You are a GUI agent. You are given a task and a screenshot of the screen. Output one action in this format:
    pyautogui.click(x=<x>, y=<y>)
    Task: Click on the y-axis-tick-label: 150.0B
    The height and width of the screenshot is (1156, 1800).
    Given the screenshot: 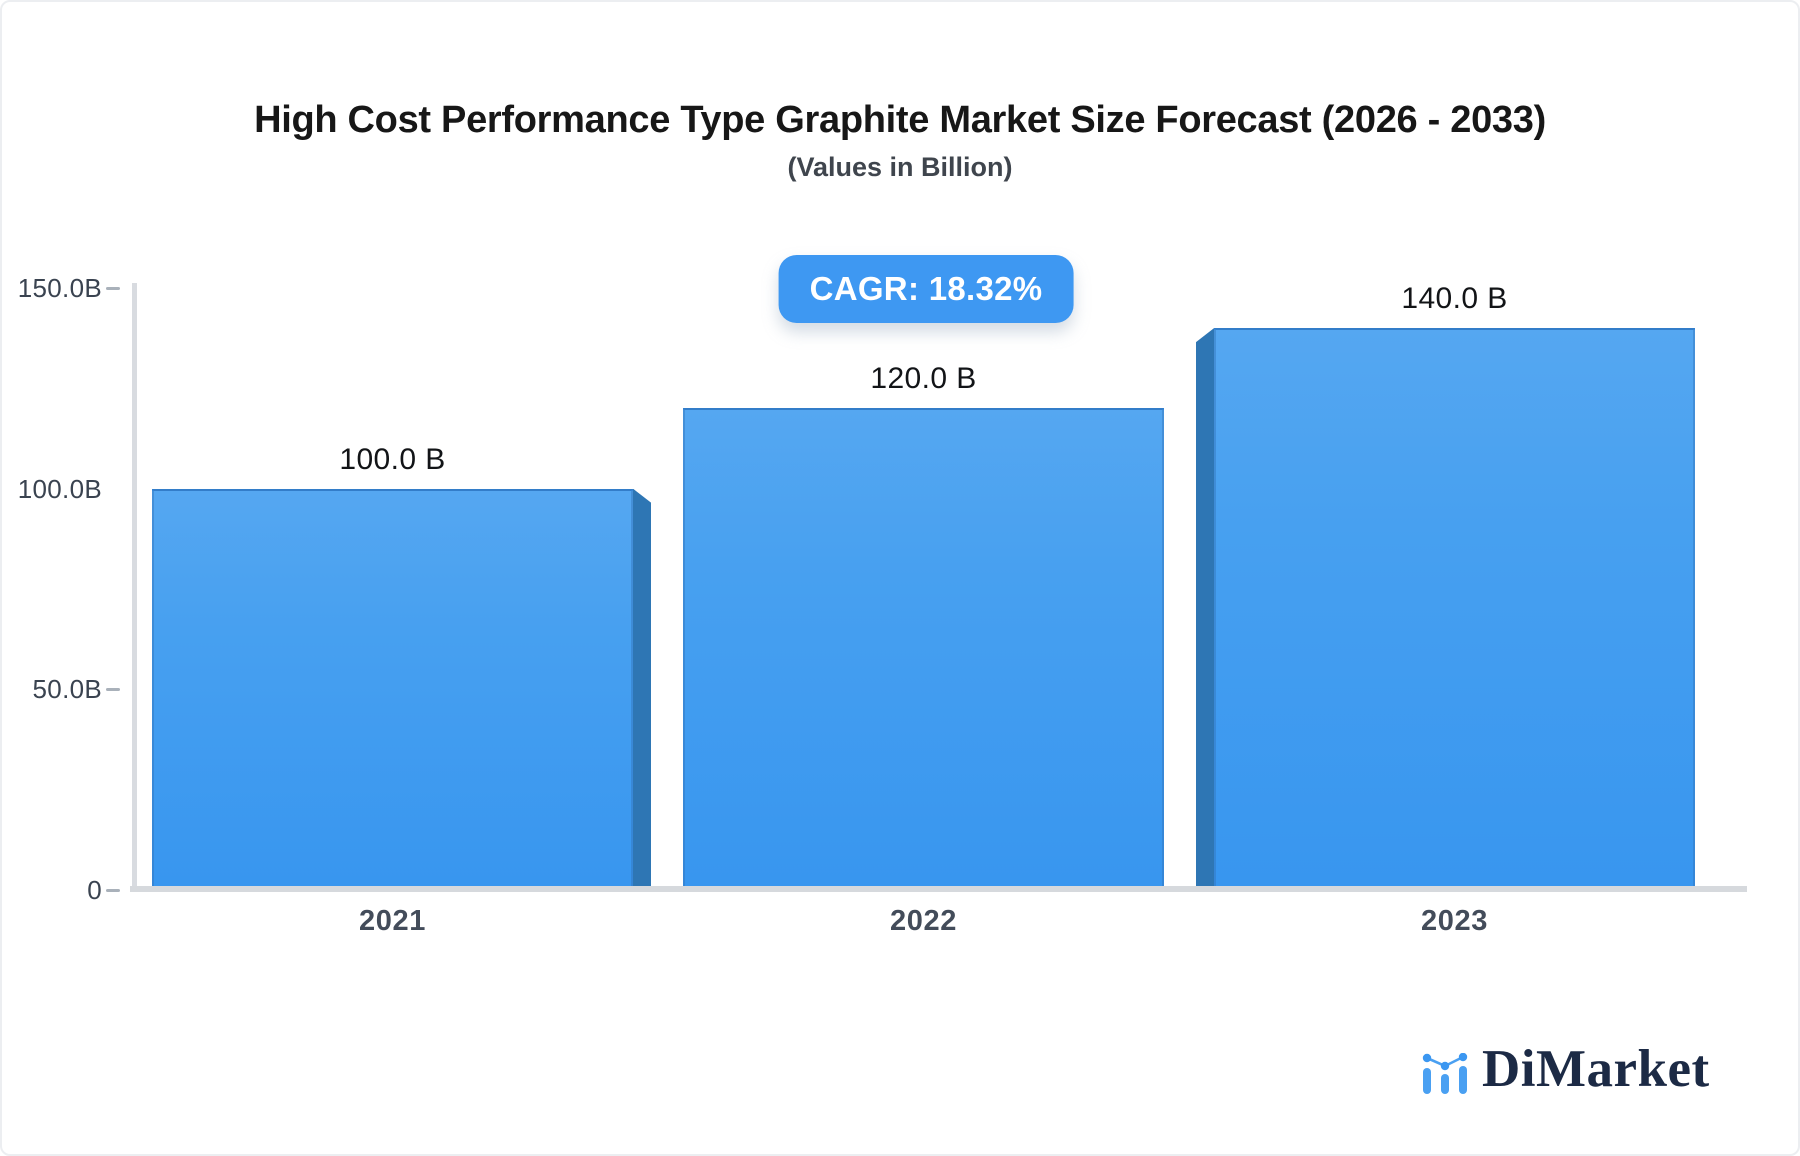 What is the action you would take?
    pyautogui.click(x=59, y=288)
    